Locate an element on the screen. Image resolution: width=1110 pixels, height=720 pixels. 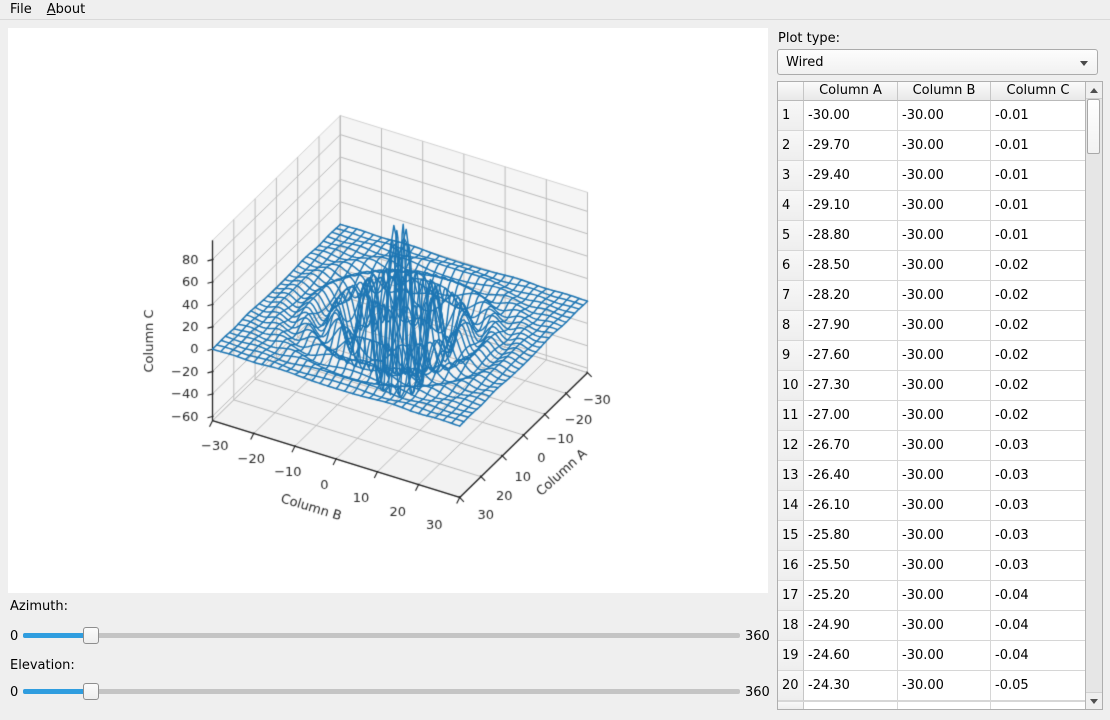
column-header: Column A is located at coordinates (851, 91).